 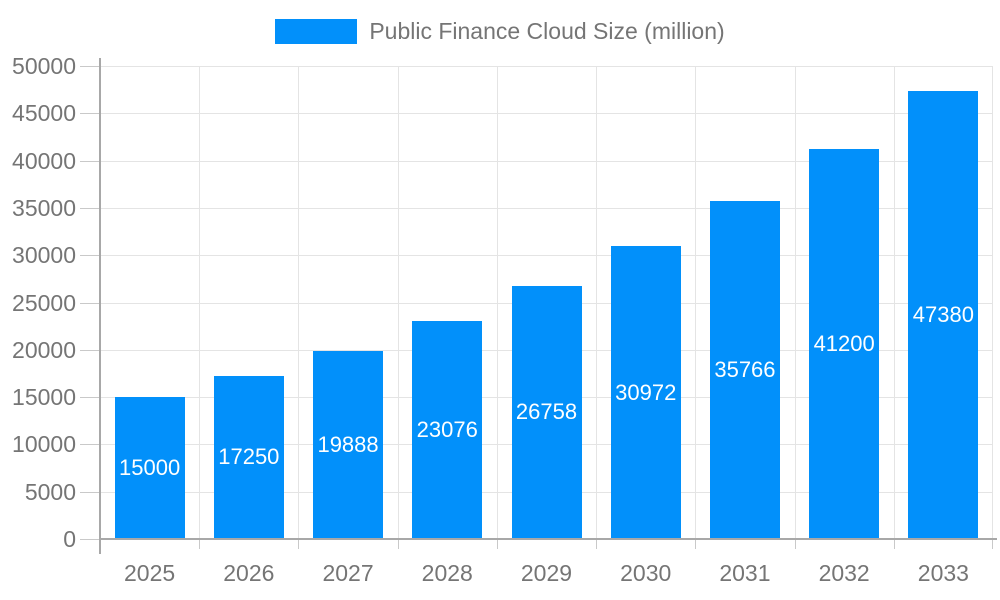 What do you see at coordinates (44, 444) in the screenshot?
I see `y-axis-tick-label: 10000` at bounding box center [44, 444].